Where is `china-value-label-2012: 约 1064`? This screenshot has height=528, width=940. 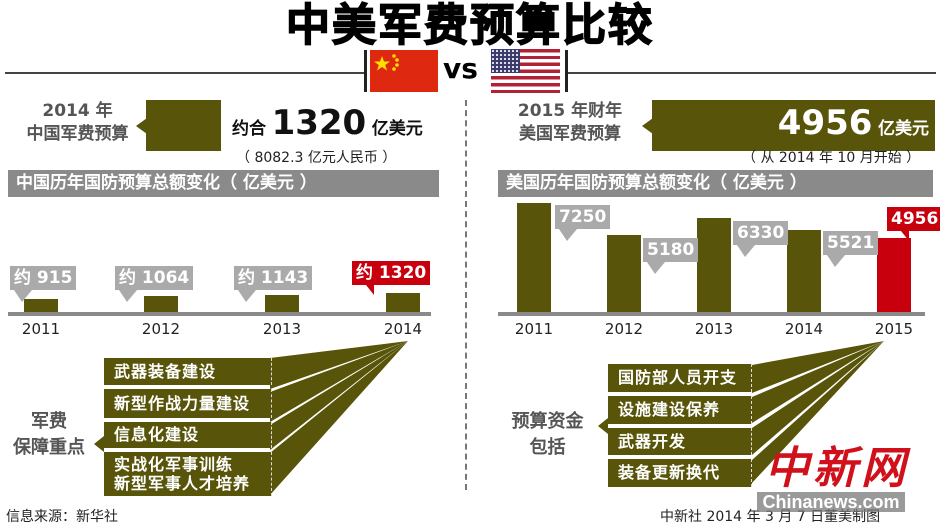
china-value-label-2012: 约 1064 is located at coordinates (154, 284).